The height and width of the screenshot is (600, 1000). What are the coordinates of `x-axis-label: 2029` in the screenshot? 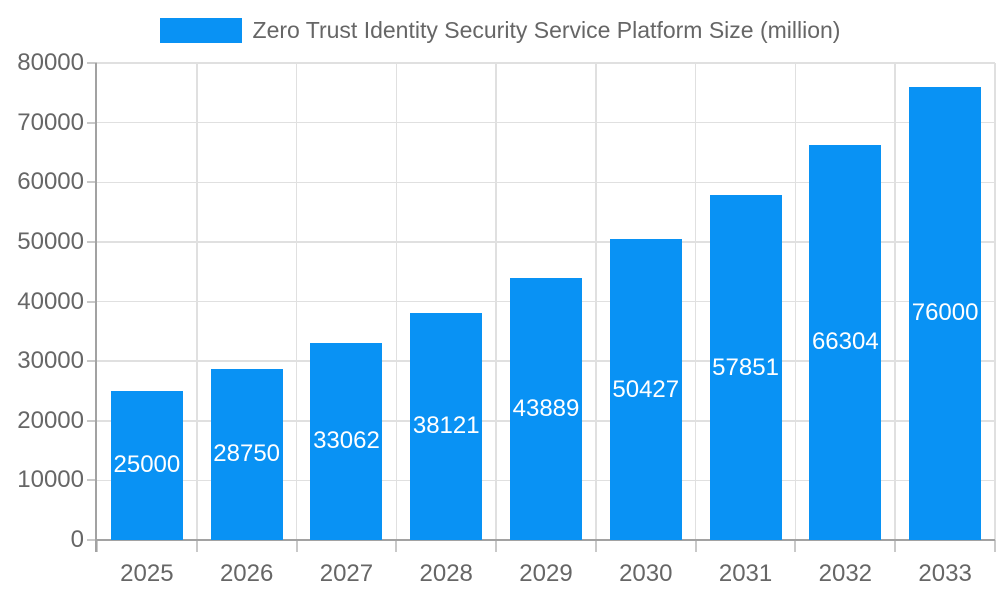 It's located at (546, 573).